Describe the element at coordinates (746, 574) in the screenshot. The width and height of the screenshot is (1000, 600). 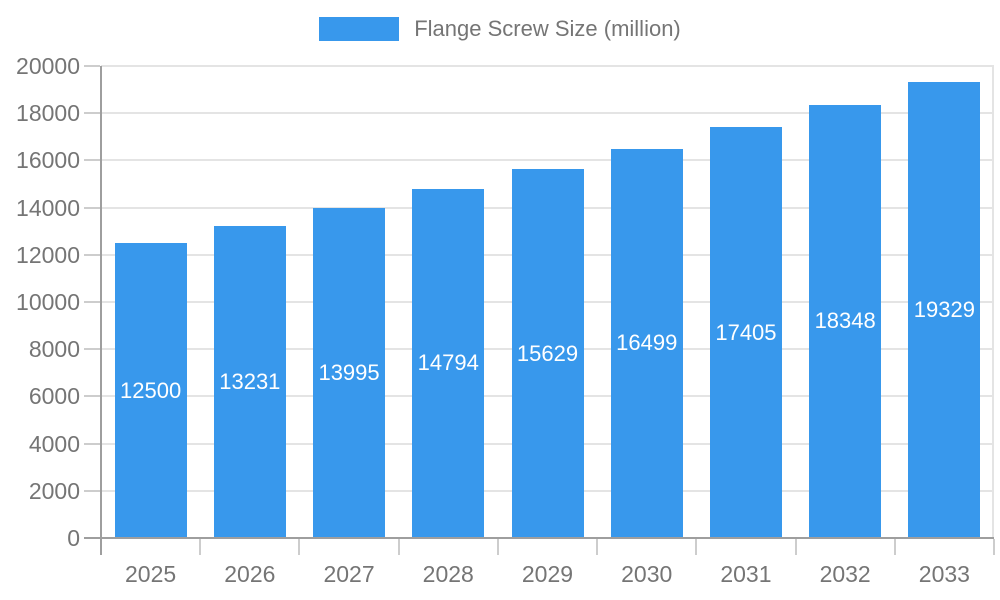
I see `x-tick-label: 2031` at that location.